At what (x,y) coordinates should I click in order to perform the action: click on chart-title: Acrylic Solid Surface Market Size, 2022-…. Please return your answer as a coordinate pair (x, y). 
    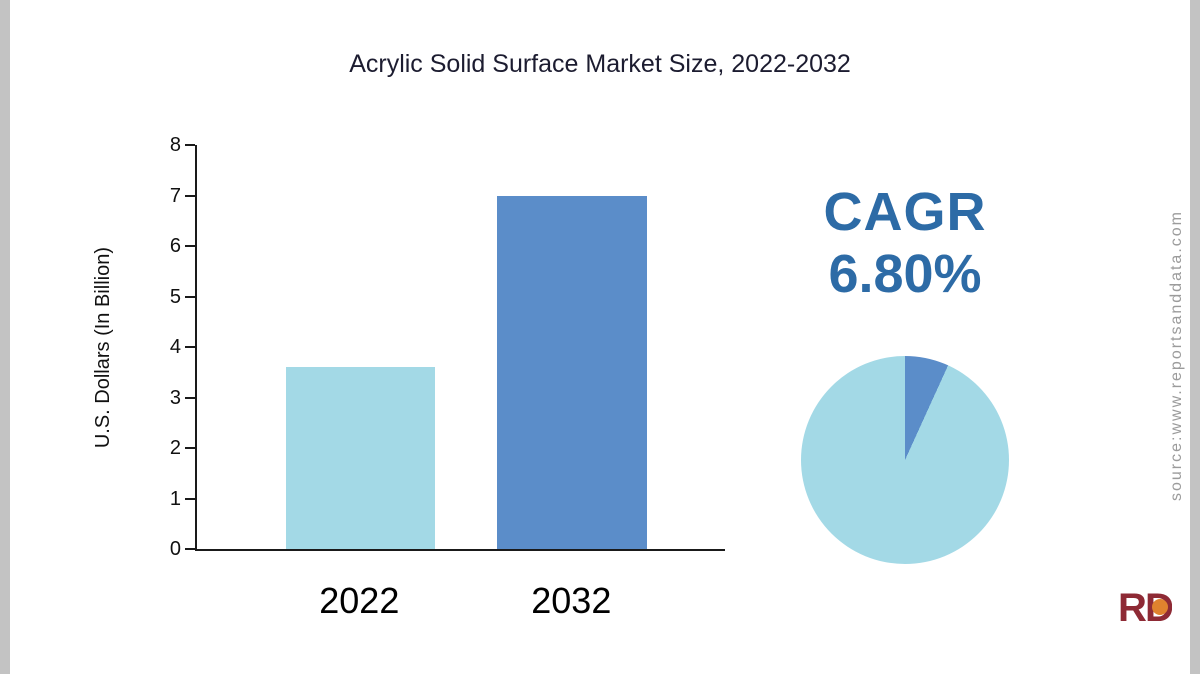
    Looking at the image, I should click on (600, 64).